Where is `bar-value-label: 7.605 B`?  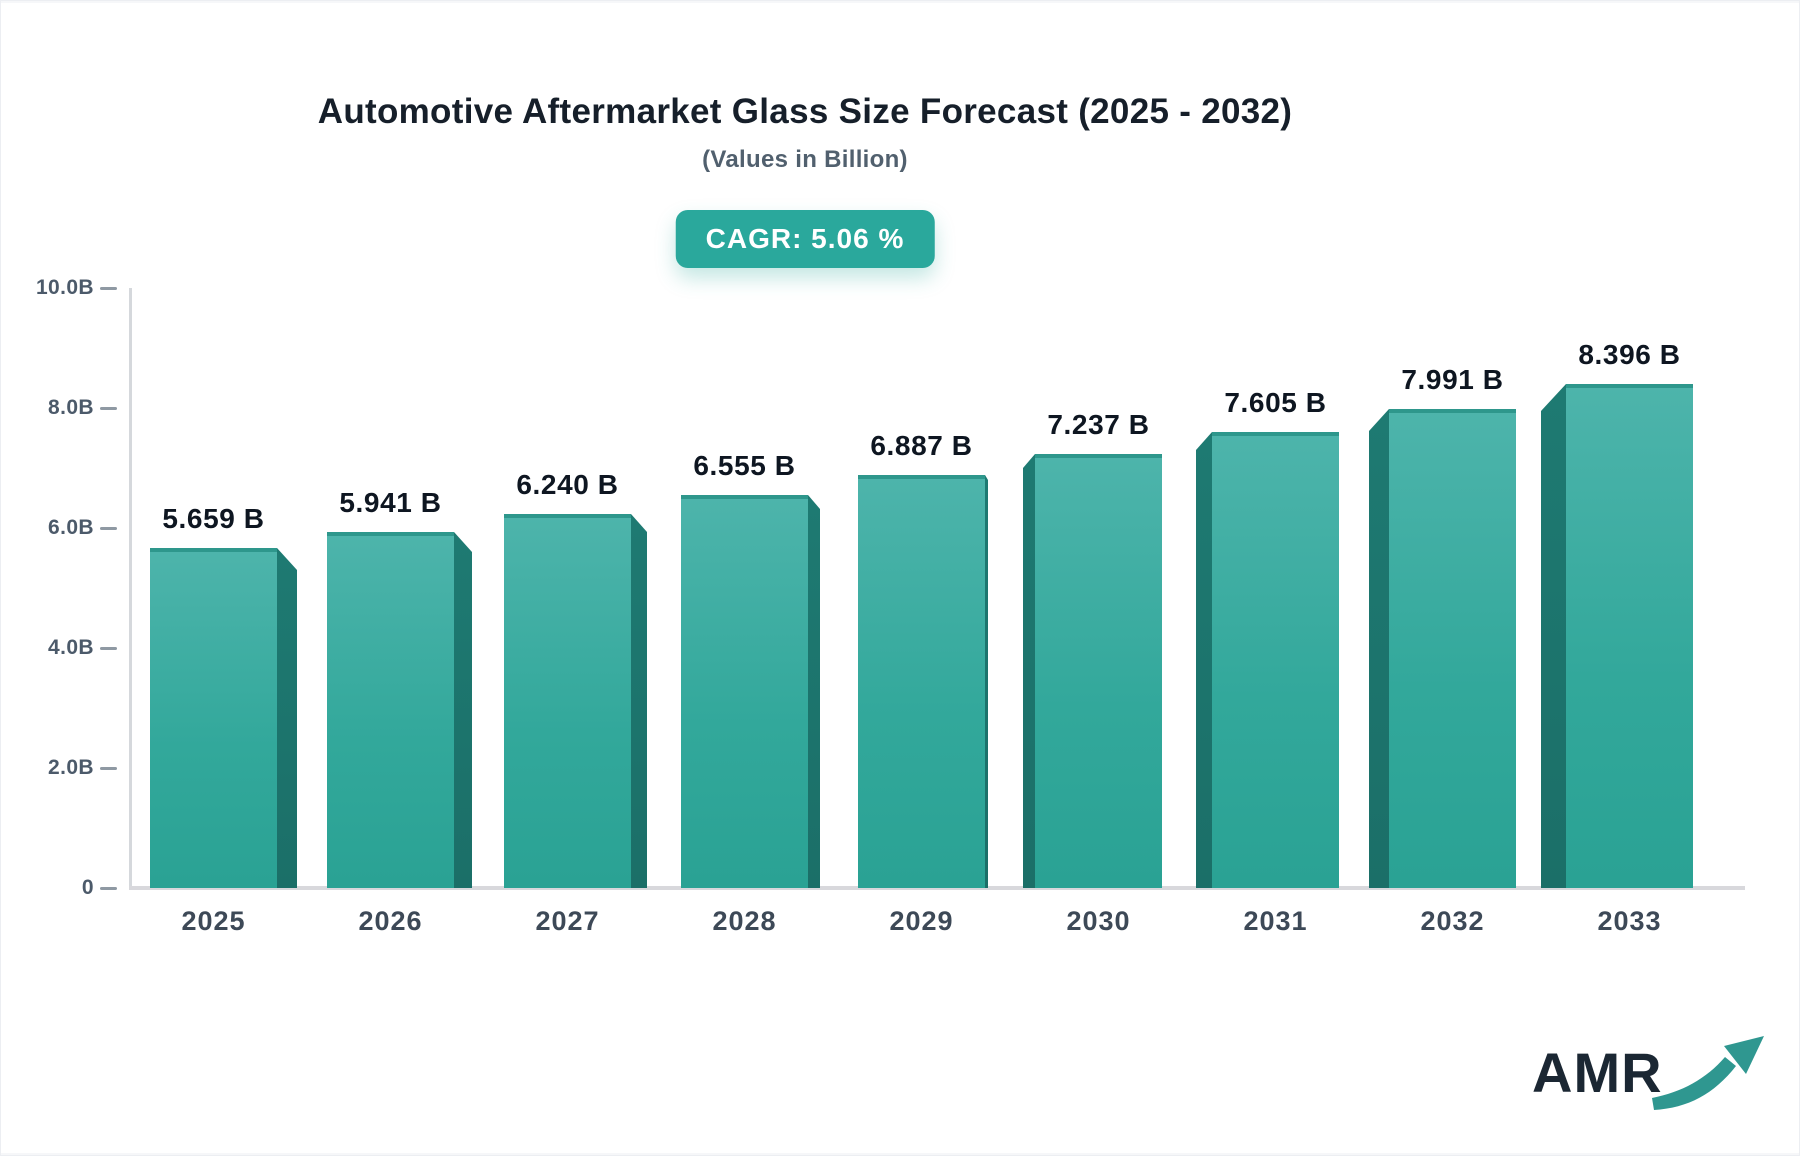 bar-value-label: 7.605 B is located at coordinates (1275, 402).